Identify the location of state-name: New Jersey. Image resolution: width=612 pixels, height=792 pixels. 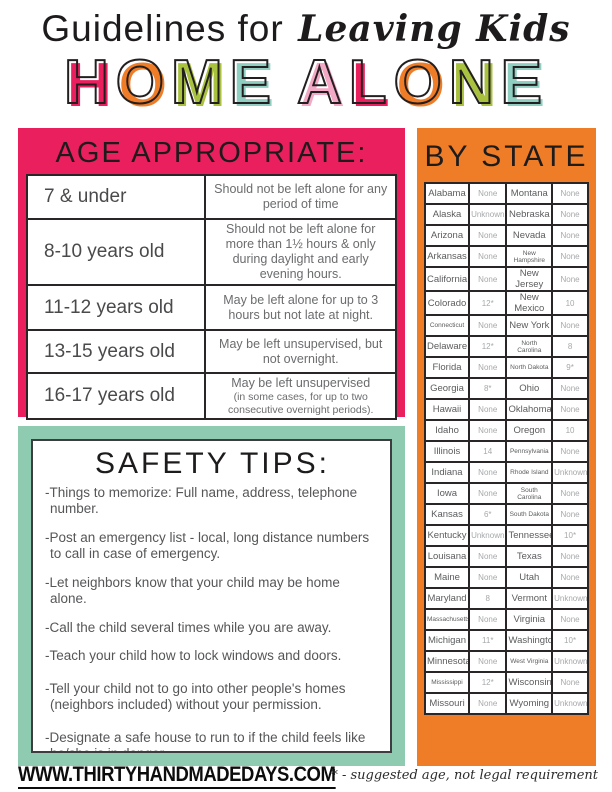
(529, 279).